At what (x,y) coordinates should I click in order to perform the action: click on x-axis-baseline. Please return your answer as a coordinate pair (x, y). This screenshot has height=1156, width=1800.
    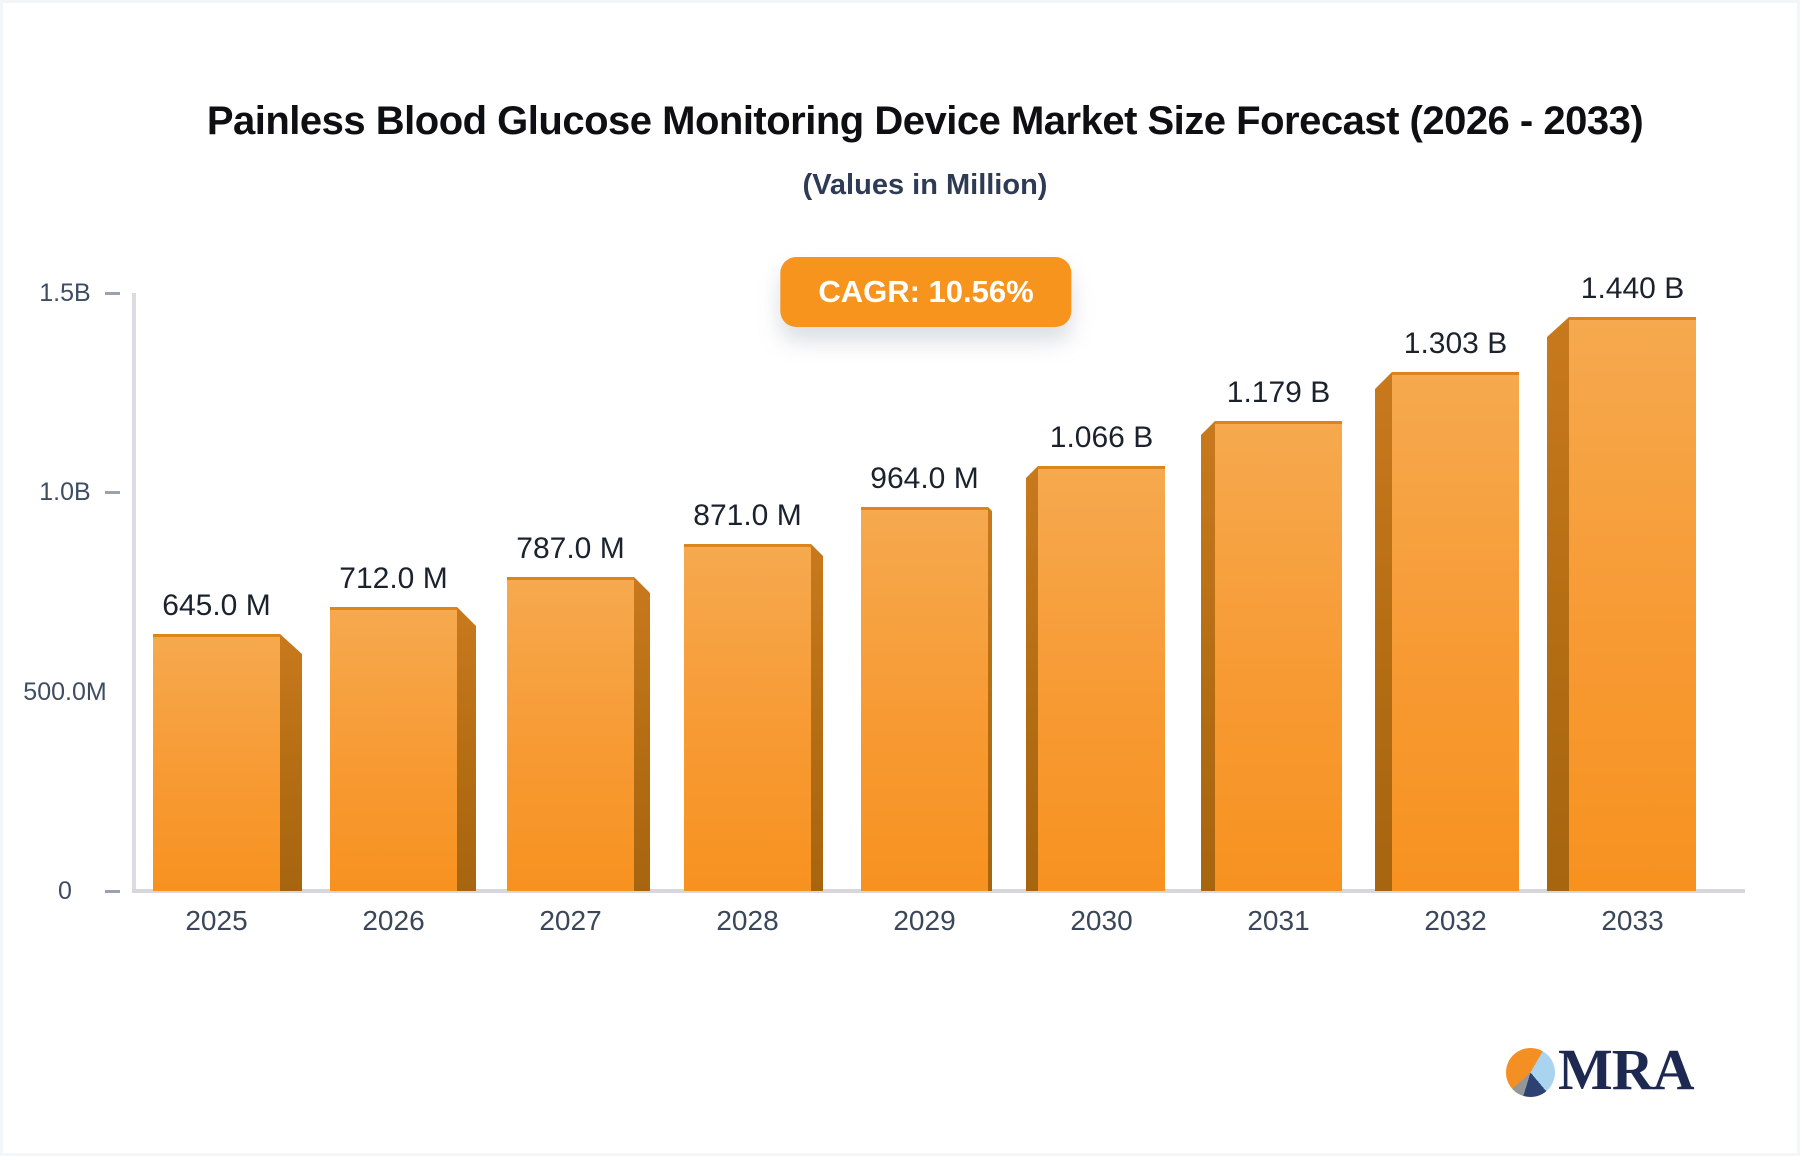
    Looking at the image, I should click on (938, 891).